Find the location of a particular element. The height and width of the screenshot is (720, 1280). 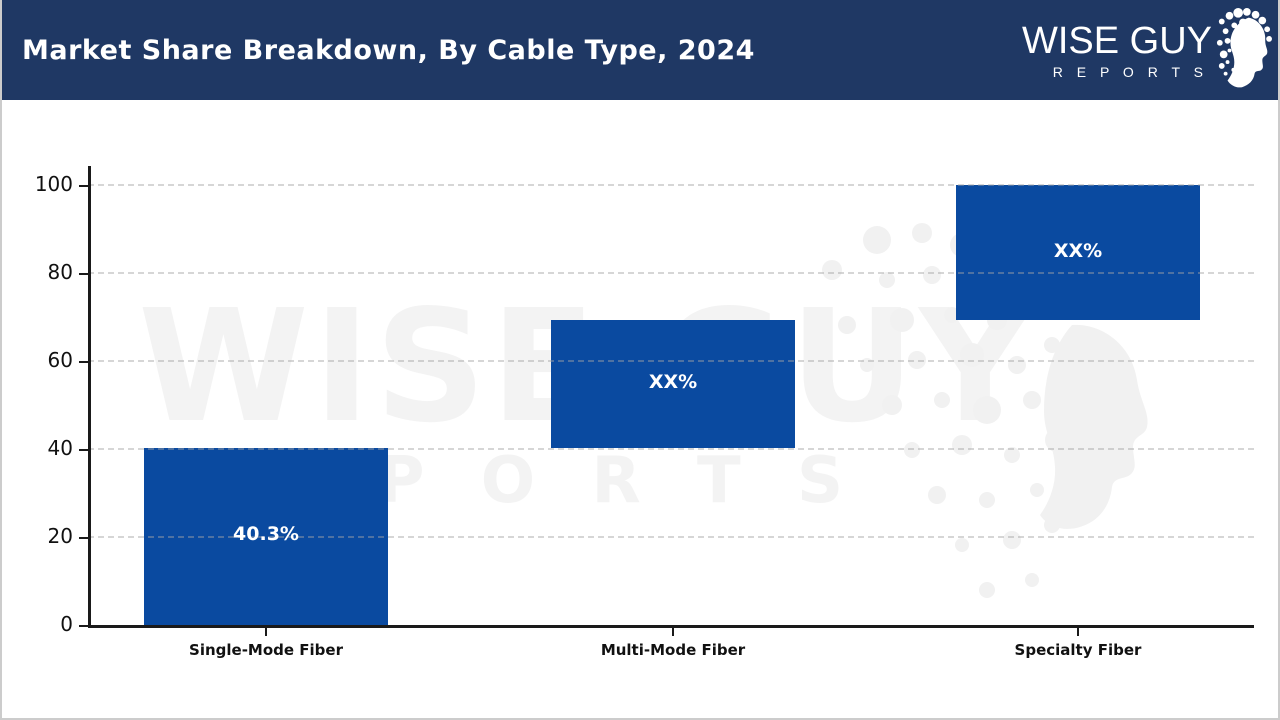

x-tick-label: Specialty Fiber is located at coordinates (1078, 650).